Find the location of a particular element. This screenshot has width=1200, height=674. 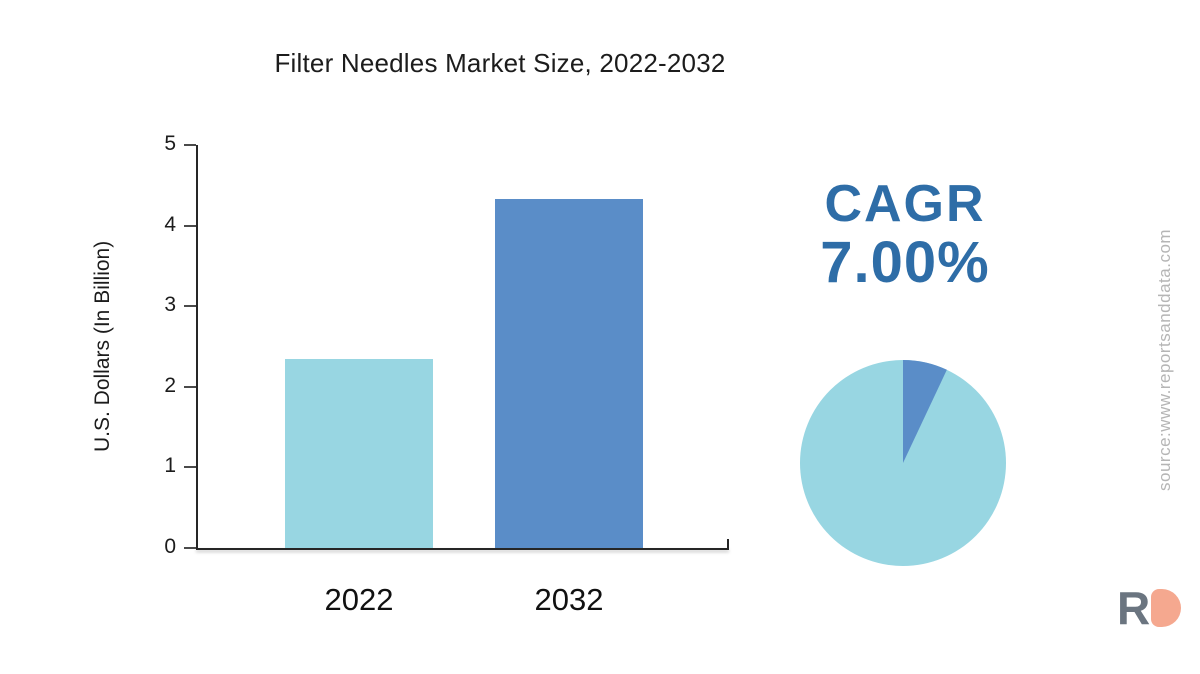

cagr-block: CAGR 7.00% is located at coordinates (905, 237).